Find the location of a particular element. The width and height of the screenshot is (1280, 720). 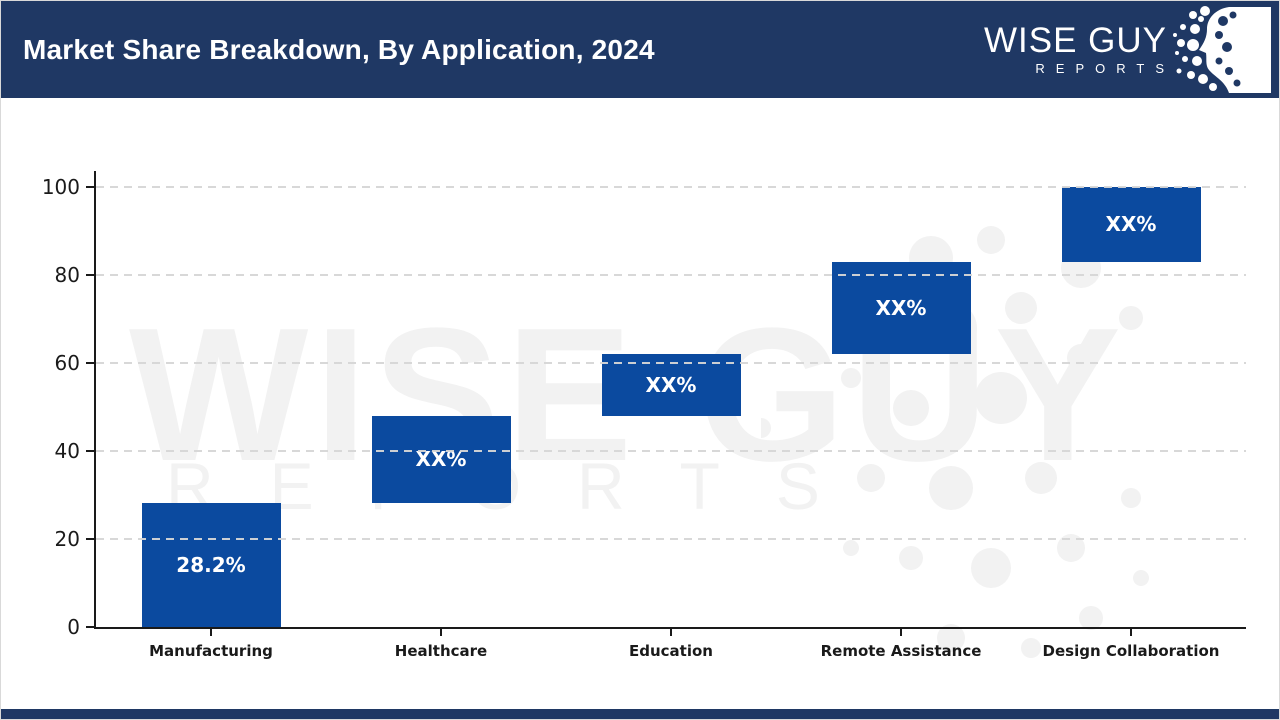

bar-manufacturing: 28.2% is located at coordinates (211, 564).